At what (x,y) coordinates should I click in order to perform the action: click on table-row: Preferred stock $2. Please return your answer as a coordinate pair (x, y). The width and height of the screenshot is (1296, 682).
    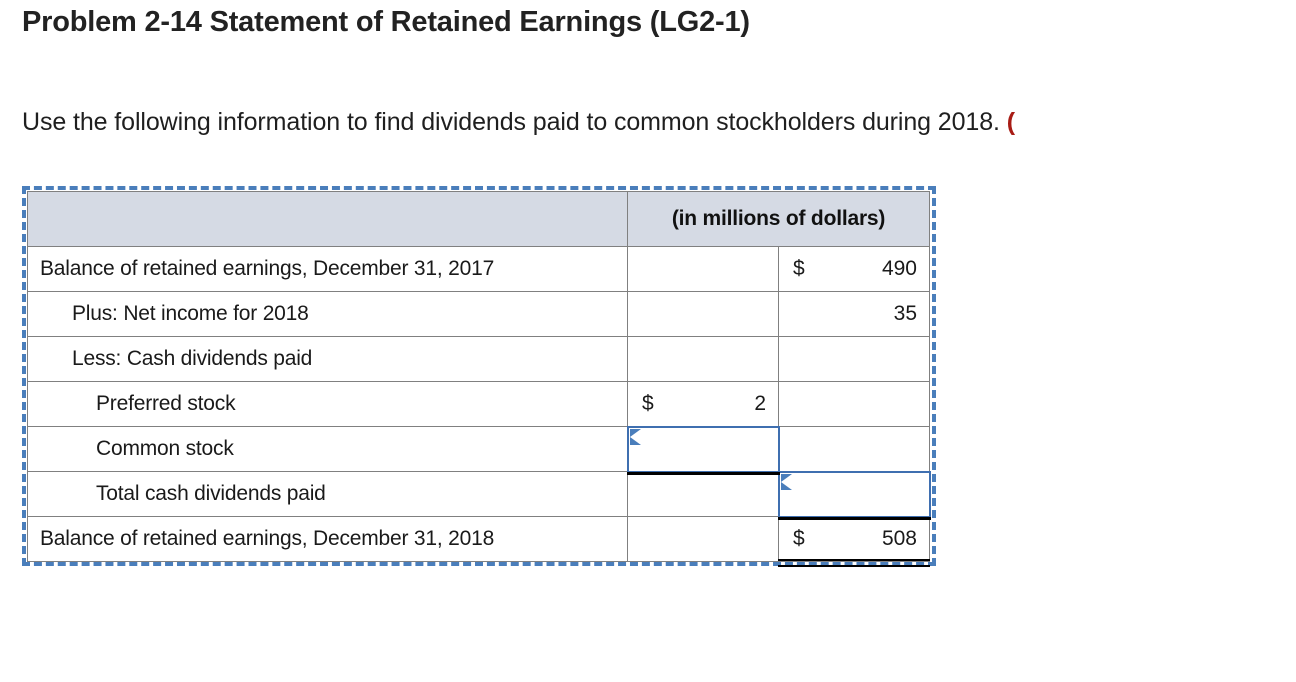
    Looking at the image, I should click on (478, 404).